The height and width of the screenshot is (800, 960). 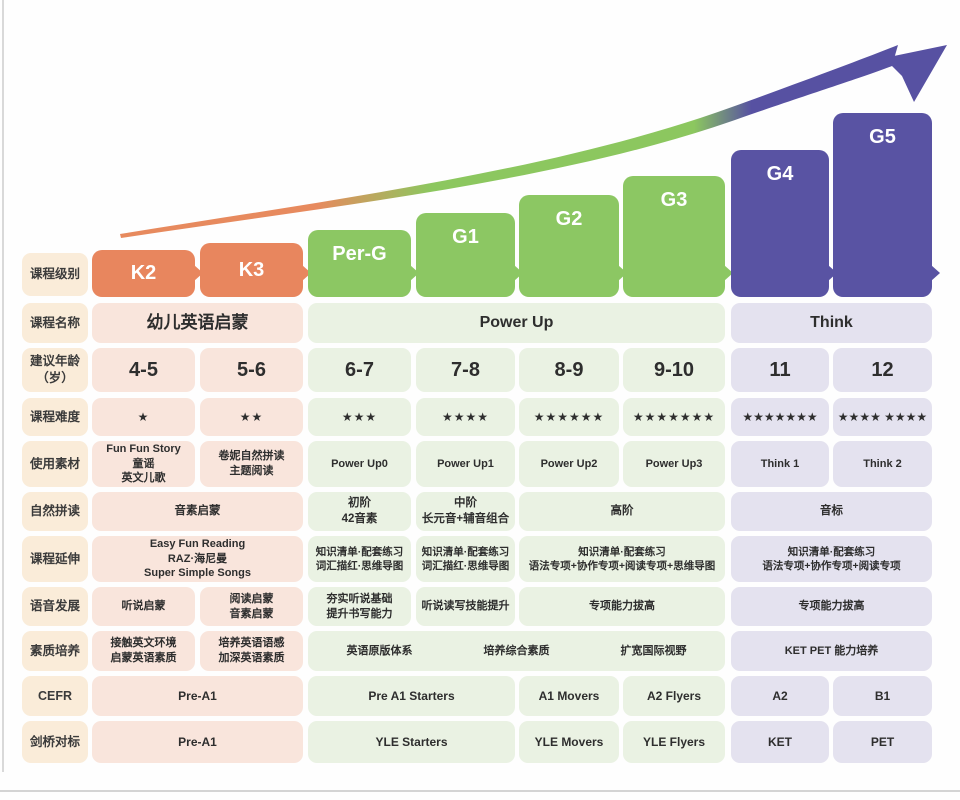 I want to click on cell-stars-k2: ★, so click(x=143, y=417).